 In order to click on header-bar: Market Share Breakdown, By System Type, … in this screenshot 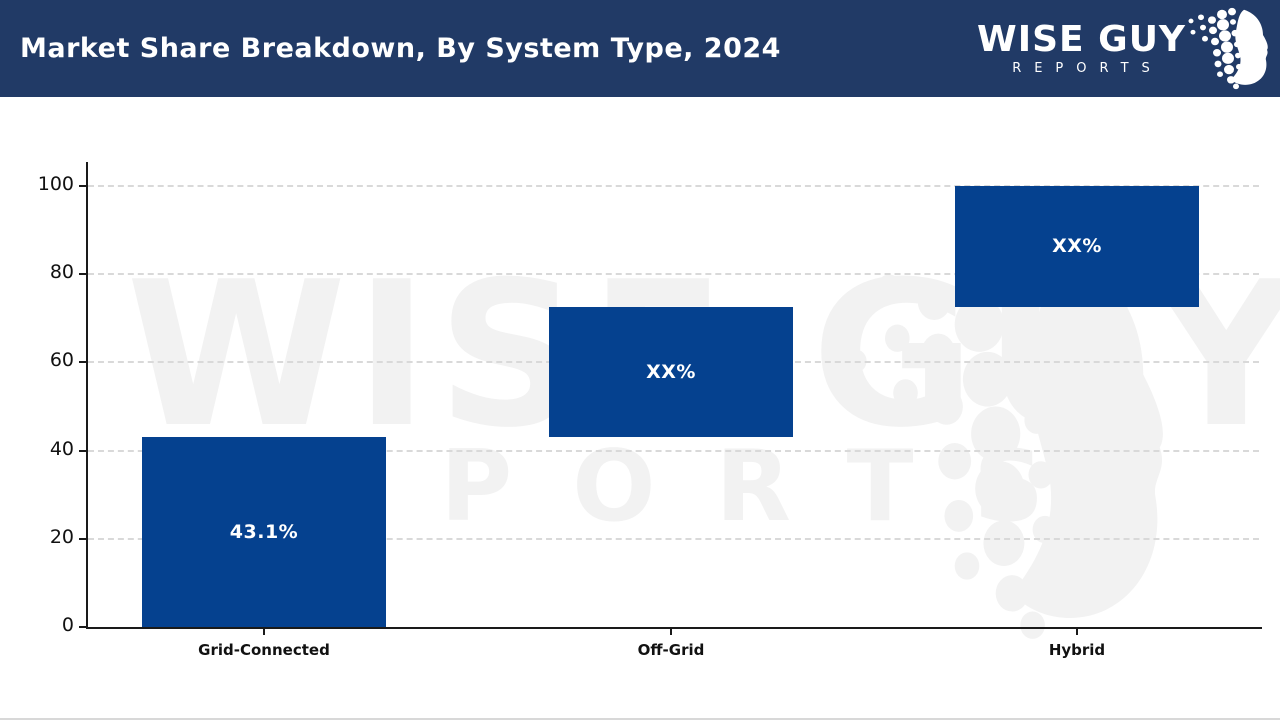, I will do `click(640, 48)`.